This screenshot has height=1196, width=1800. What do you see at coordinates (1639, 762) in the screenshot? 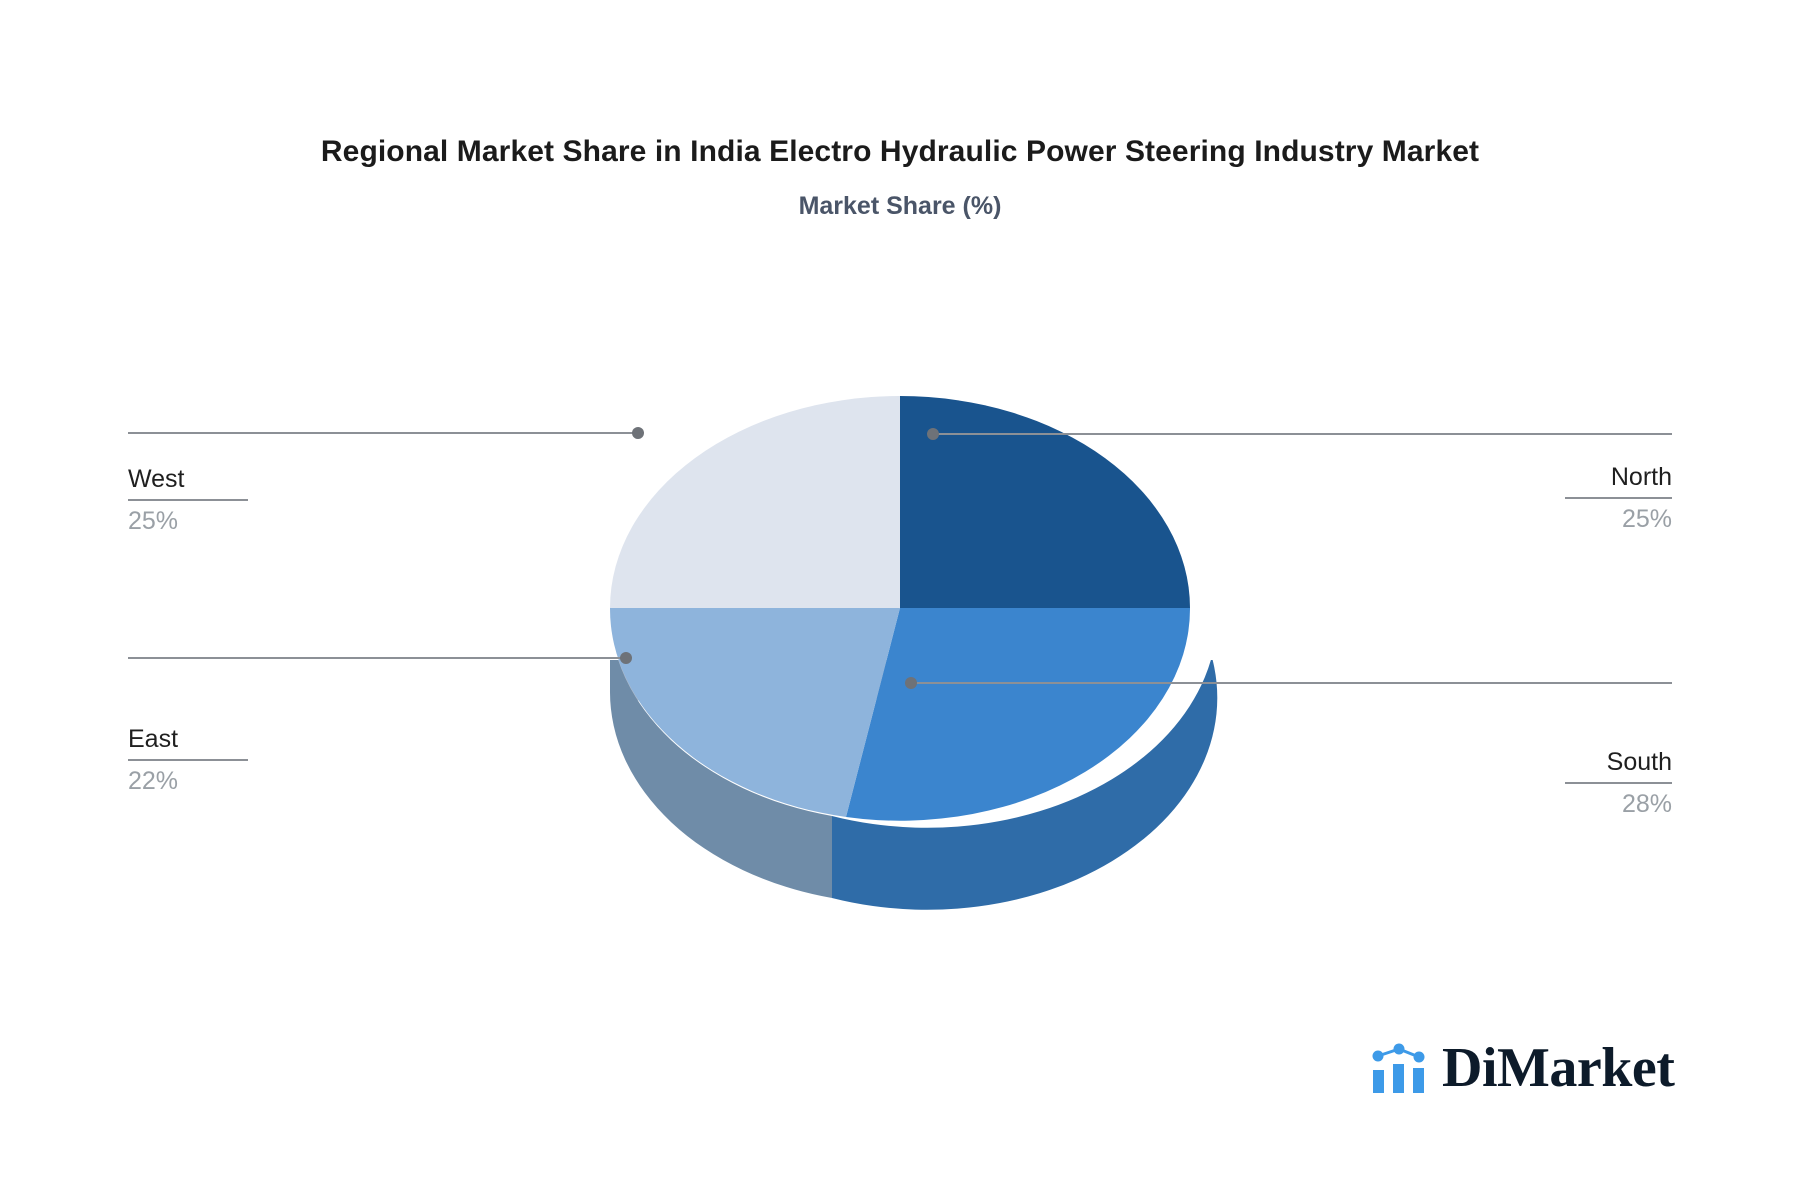
I see `pie-label-south-name: South` at bounding box center [1639, 762].